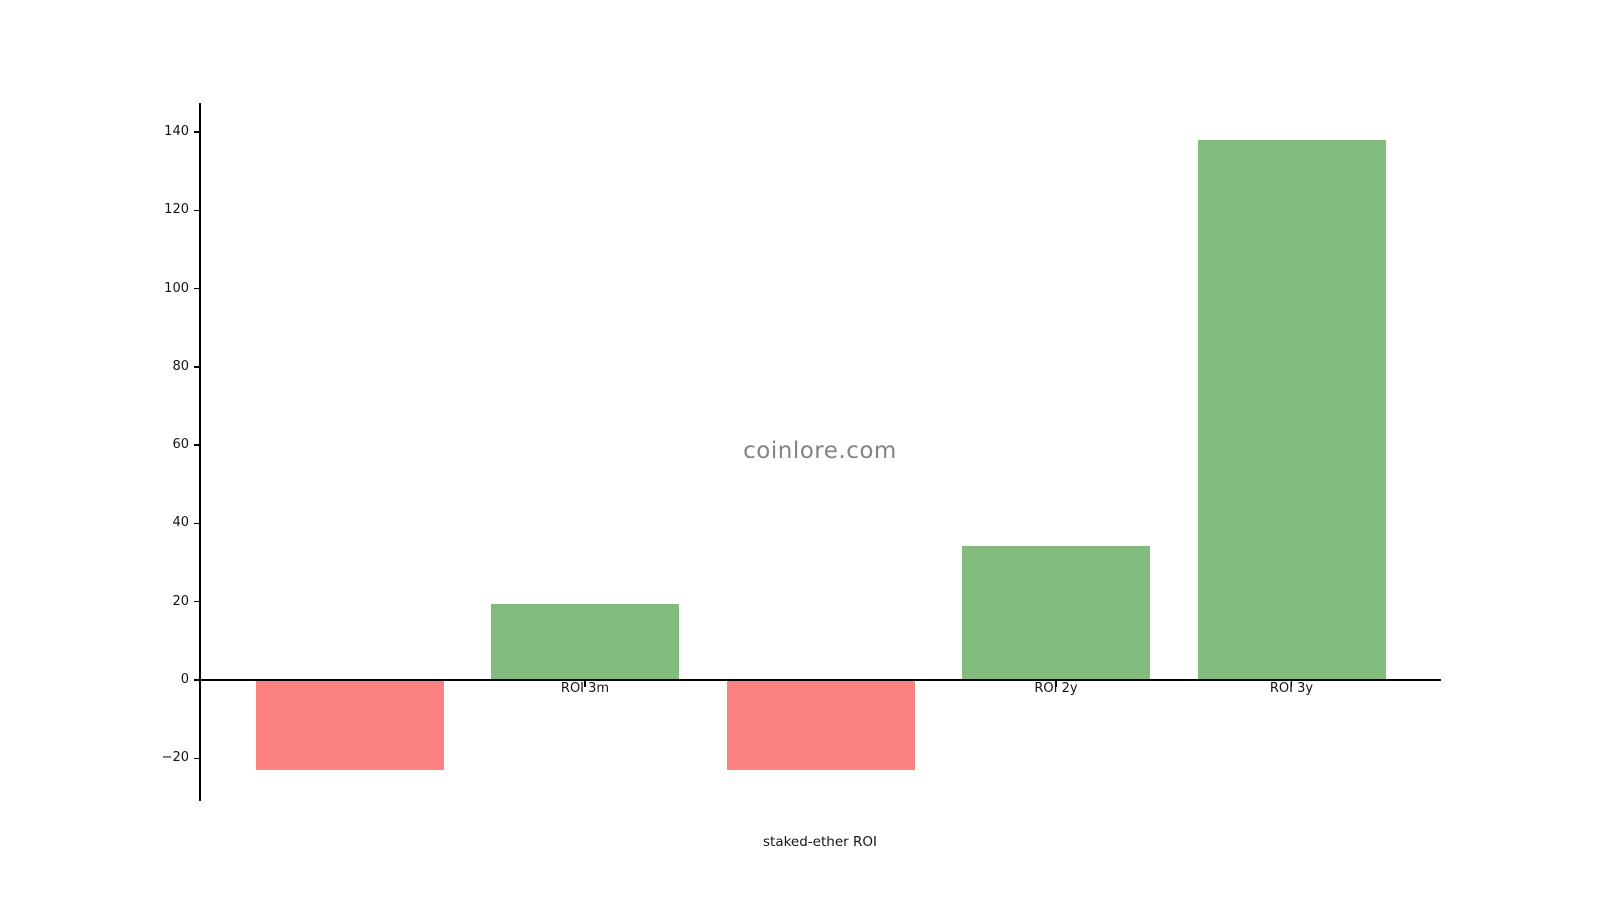  I want to click on bar-roi-3m, so click(585, 641).